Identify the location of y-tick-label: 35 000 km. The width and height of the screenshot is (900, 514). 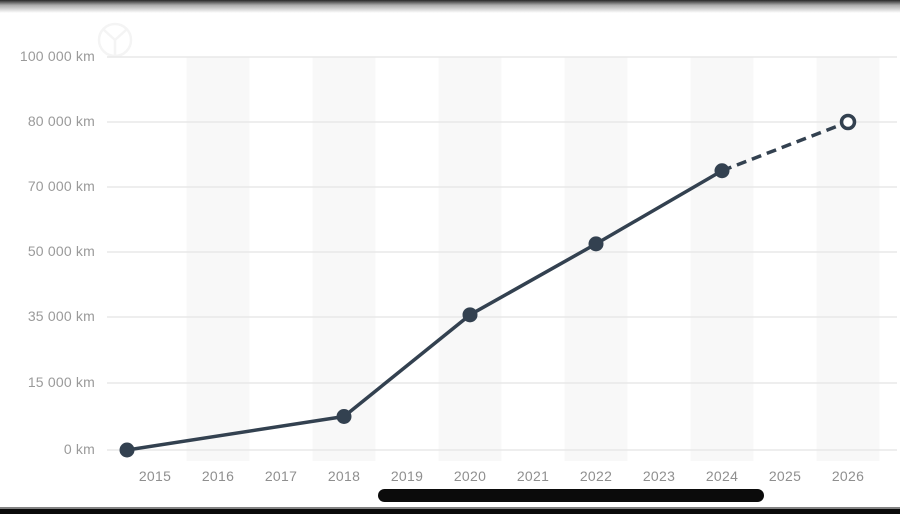
(61, 316).